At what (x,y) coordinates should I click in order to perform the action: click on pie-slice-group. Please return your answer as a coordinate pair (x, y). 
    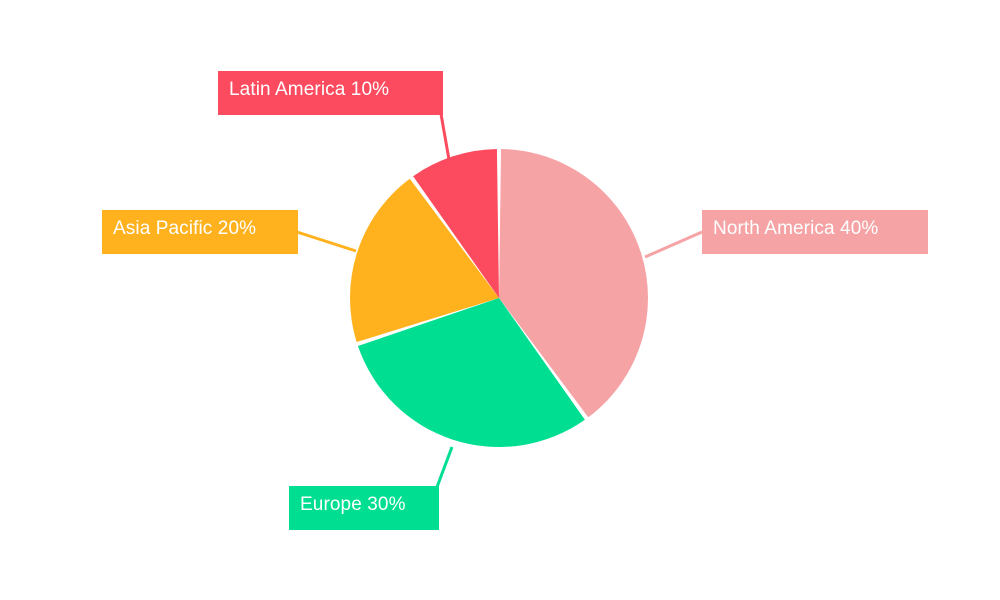
    Looking at the image, I should click on (499, 298).